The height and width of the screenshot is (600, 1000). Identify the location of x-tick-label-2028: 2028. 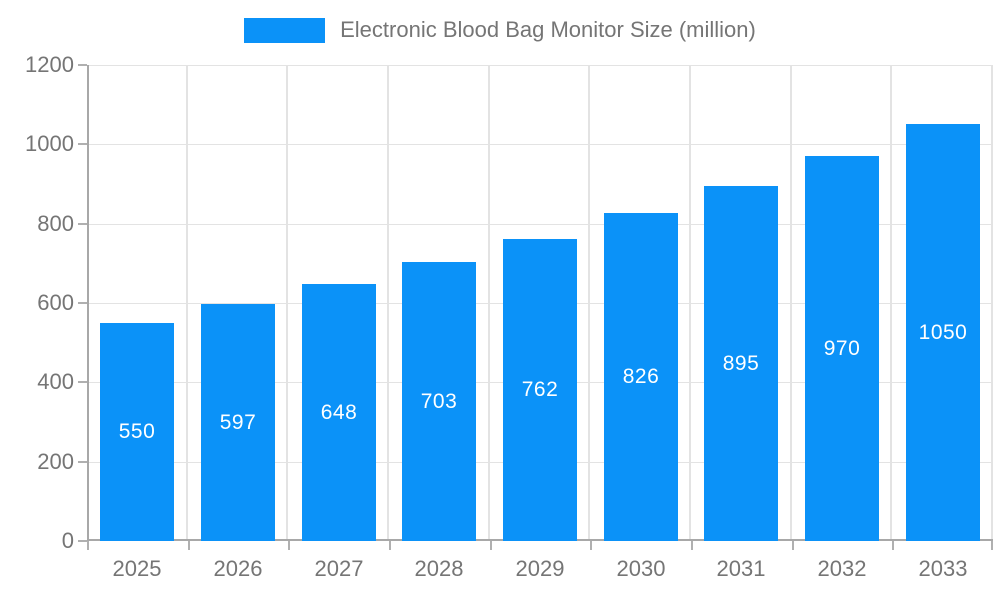
(439, 568).